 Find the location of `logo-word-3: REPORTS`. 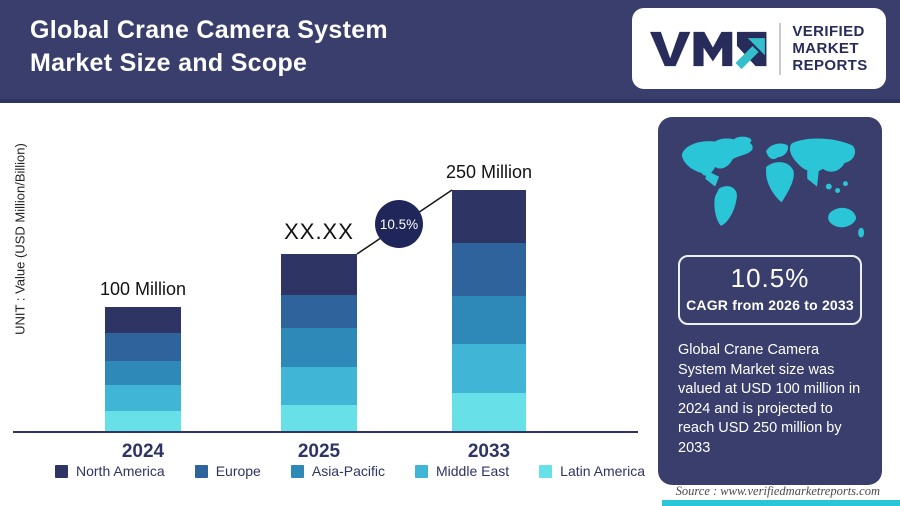

logo-word-3: REPORTS is located at coordinates (830, 66).